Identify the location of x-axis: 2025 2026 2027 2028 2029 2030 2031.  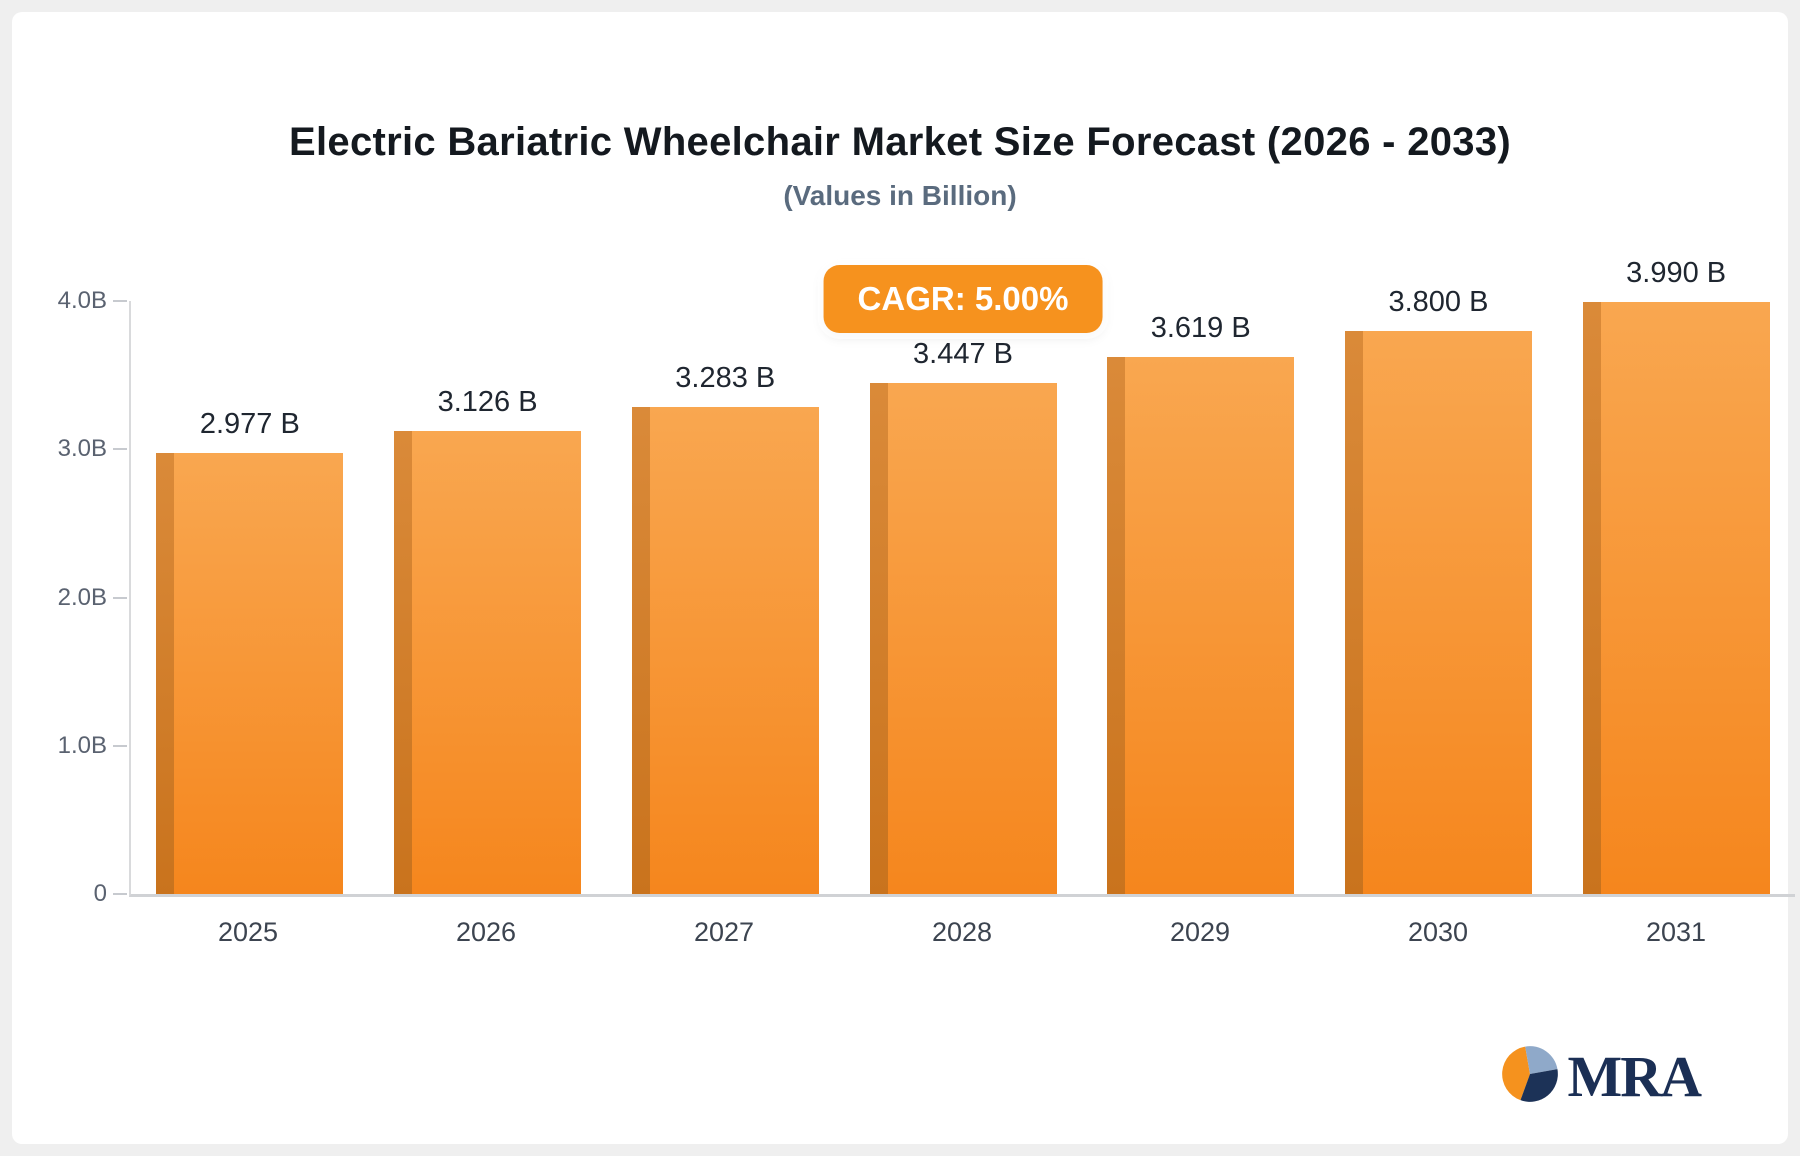
(962, 932).